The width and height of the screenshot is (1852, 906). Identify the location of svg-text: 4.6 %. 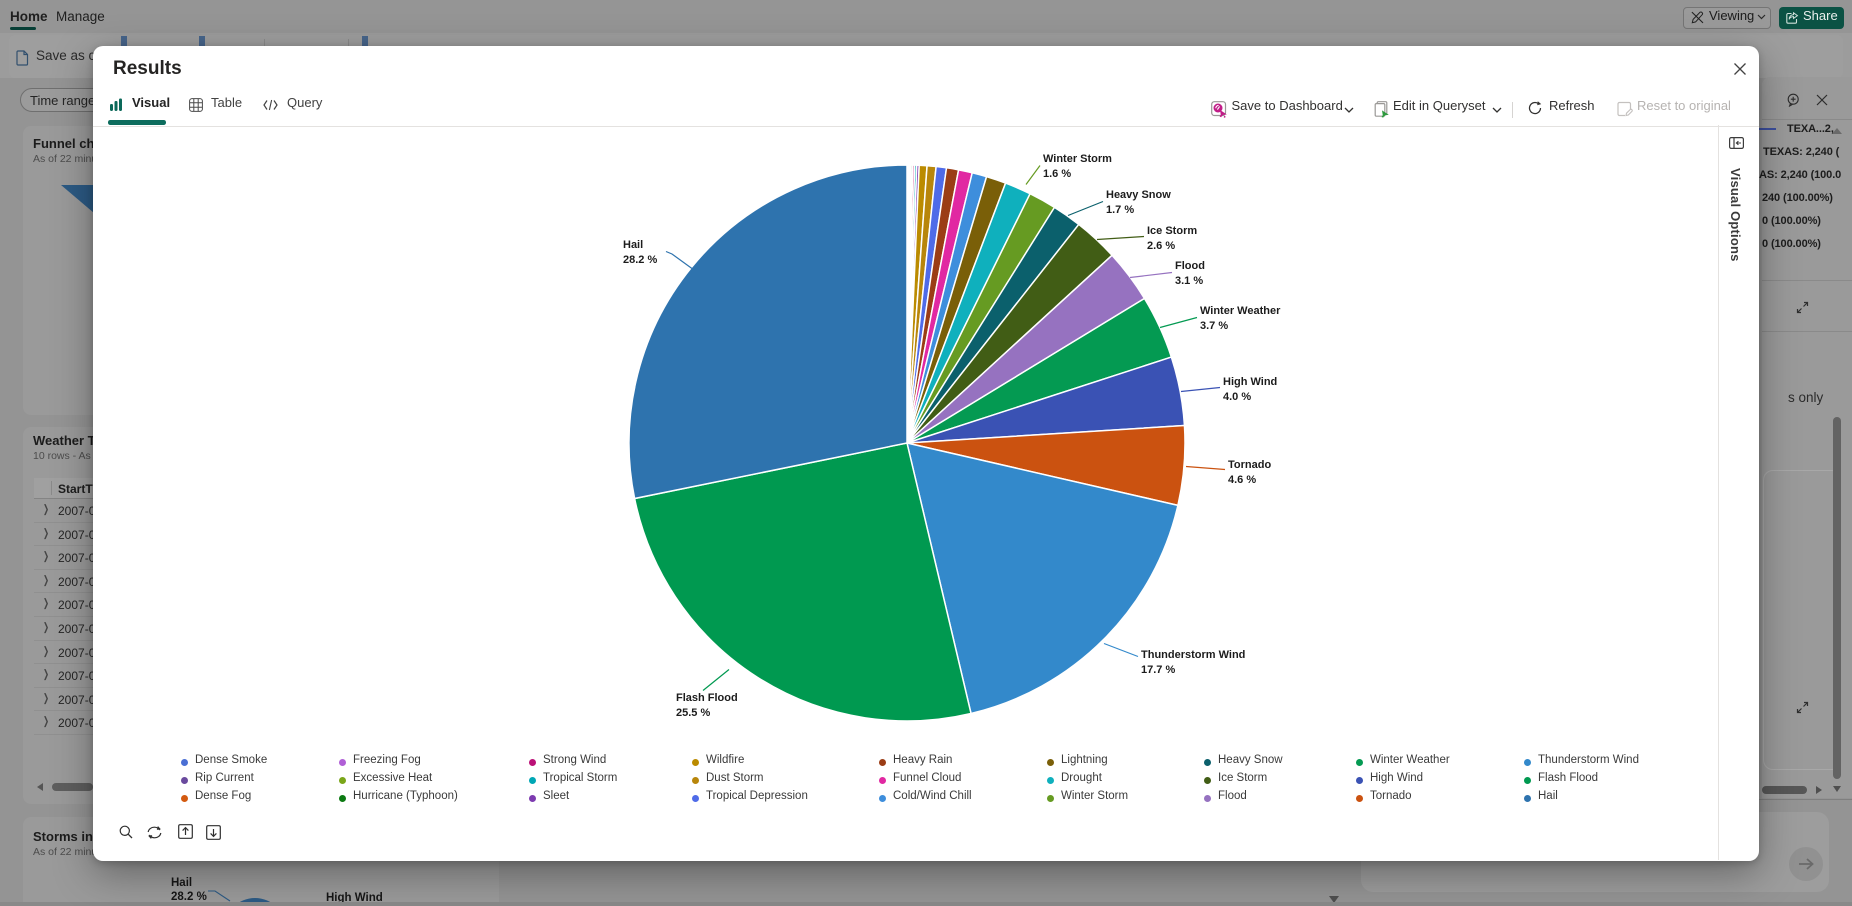
(1242, 480).